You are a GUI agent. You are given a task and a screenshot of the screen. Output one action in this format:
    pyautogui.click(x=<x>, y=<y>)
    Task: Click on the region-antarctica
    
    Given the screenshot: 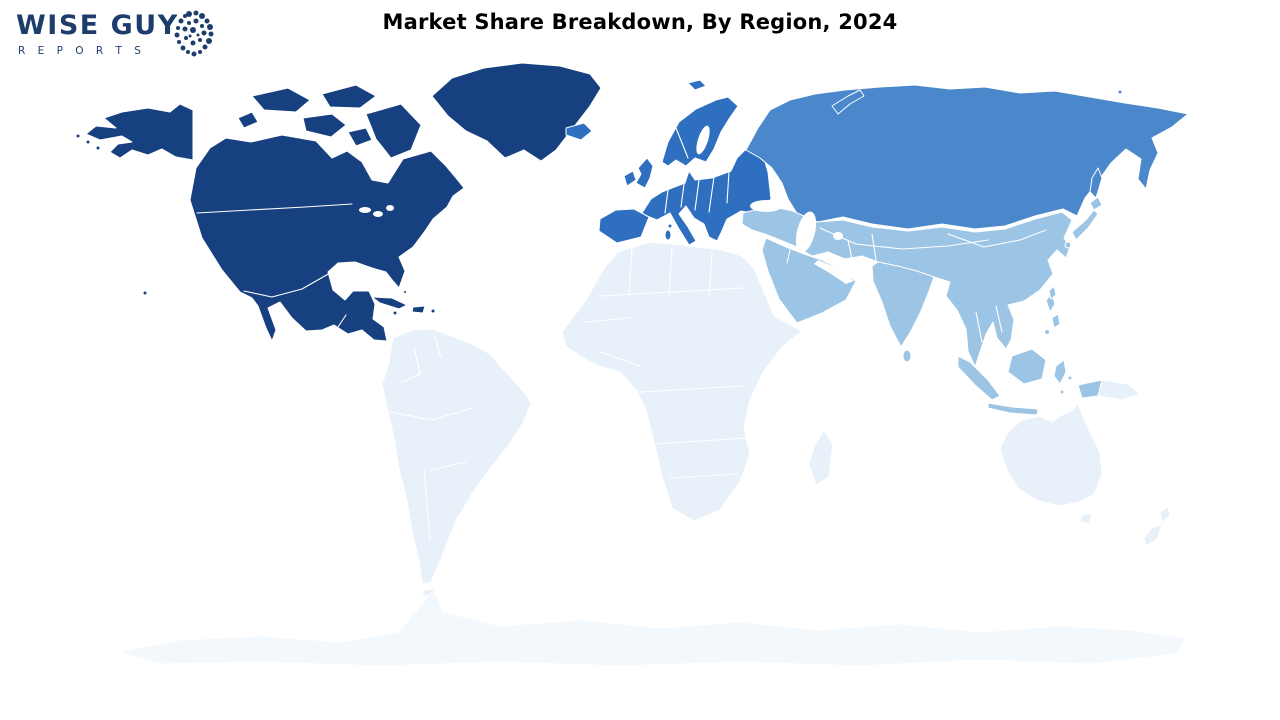 What is the action you would take?
    pyautogui.click(x=652, y=628)
    